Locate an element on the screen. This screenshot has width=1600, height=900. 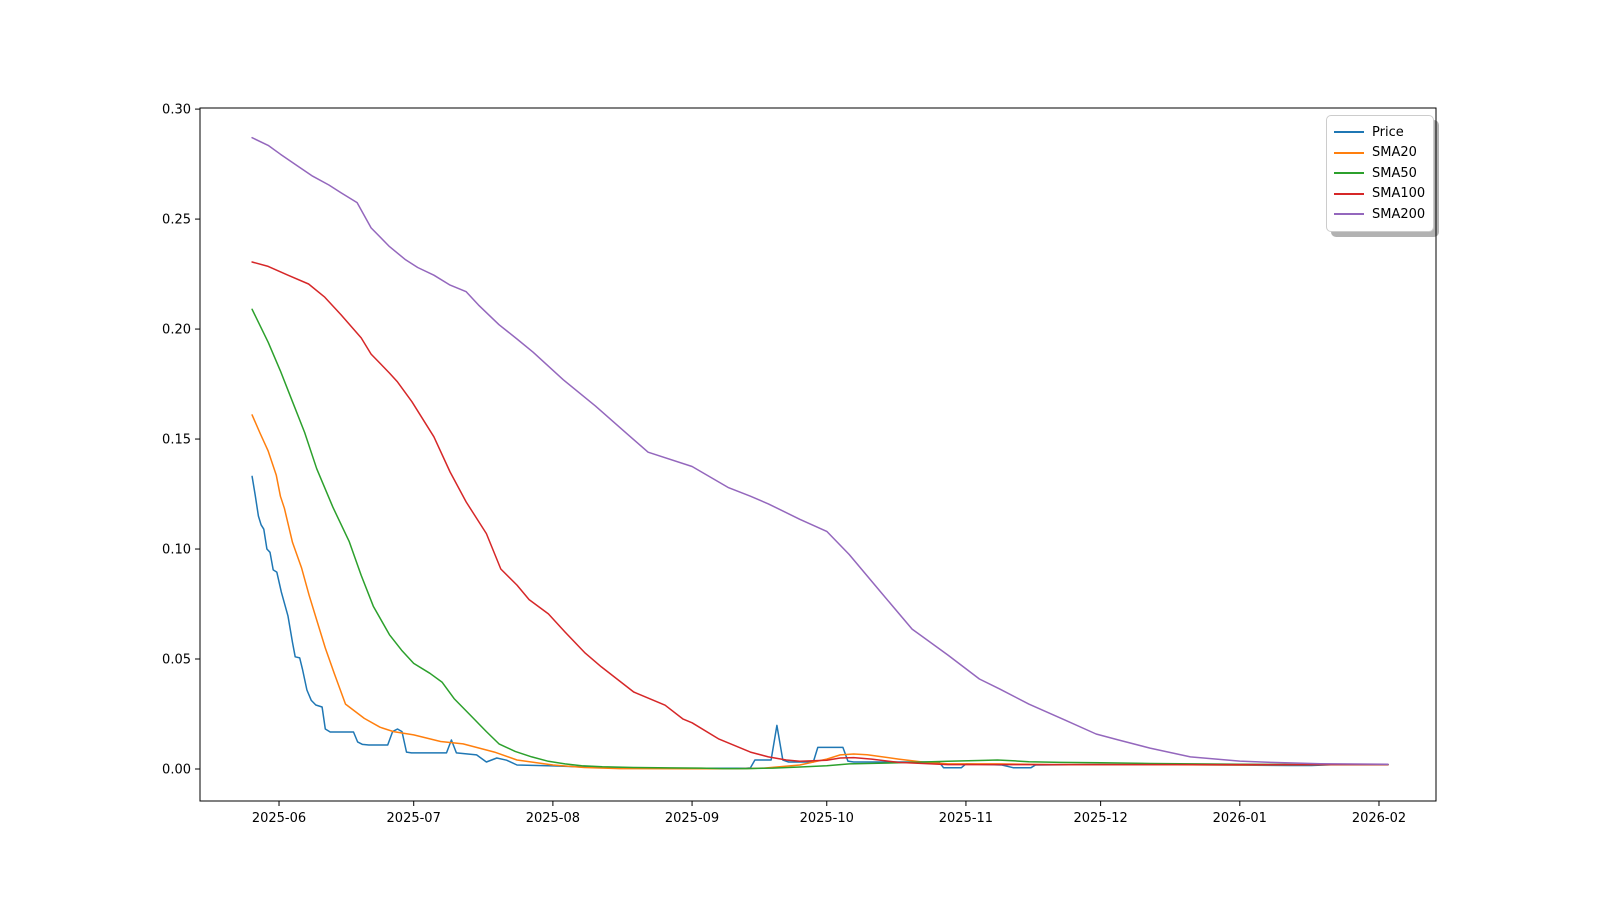
legend-item-sma200: SMA200 is located at coordinates (1379, 214).